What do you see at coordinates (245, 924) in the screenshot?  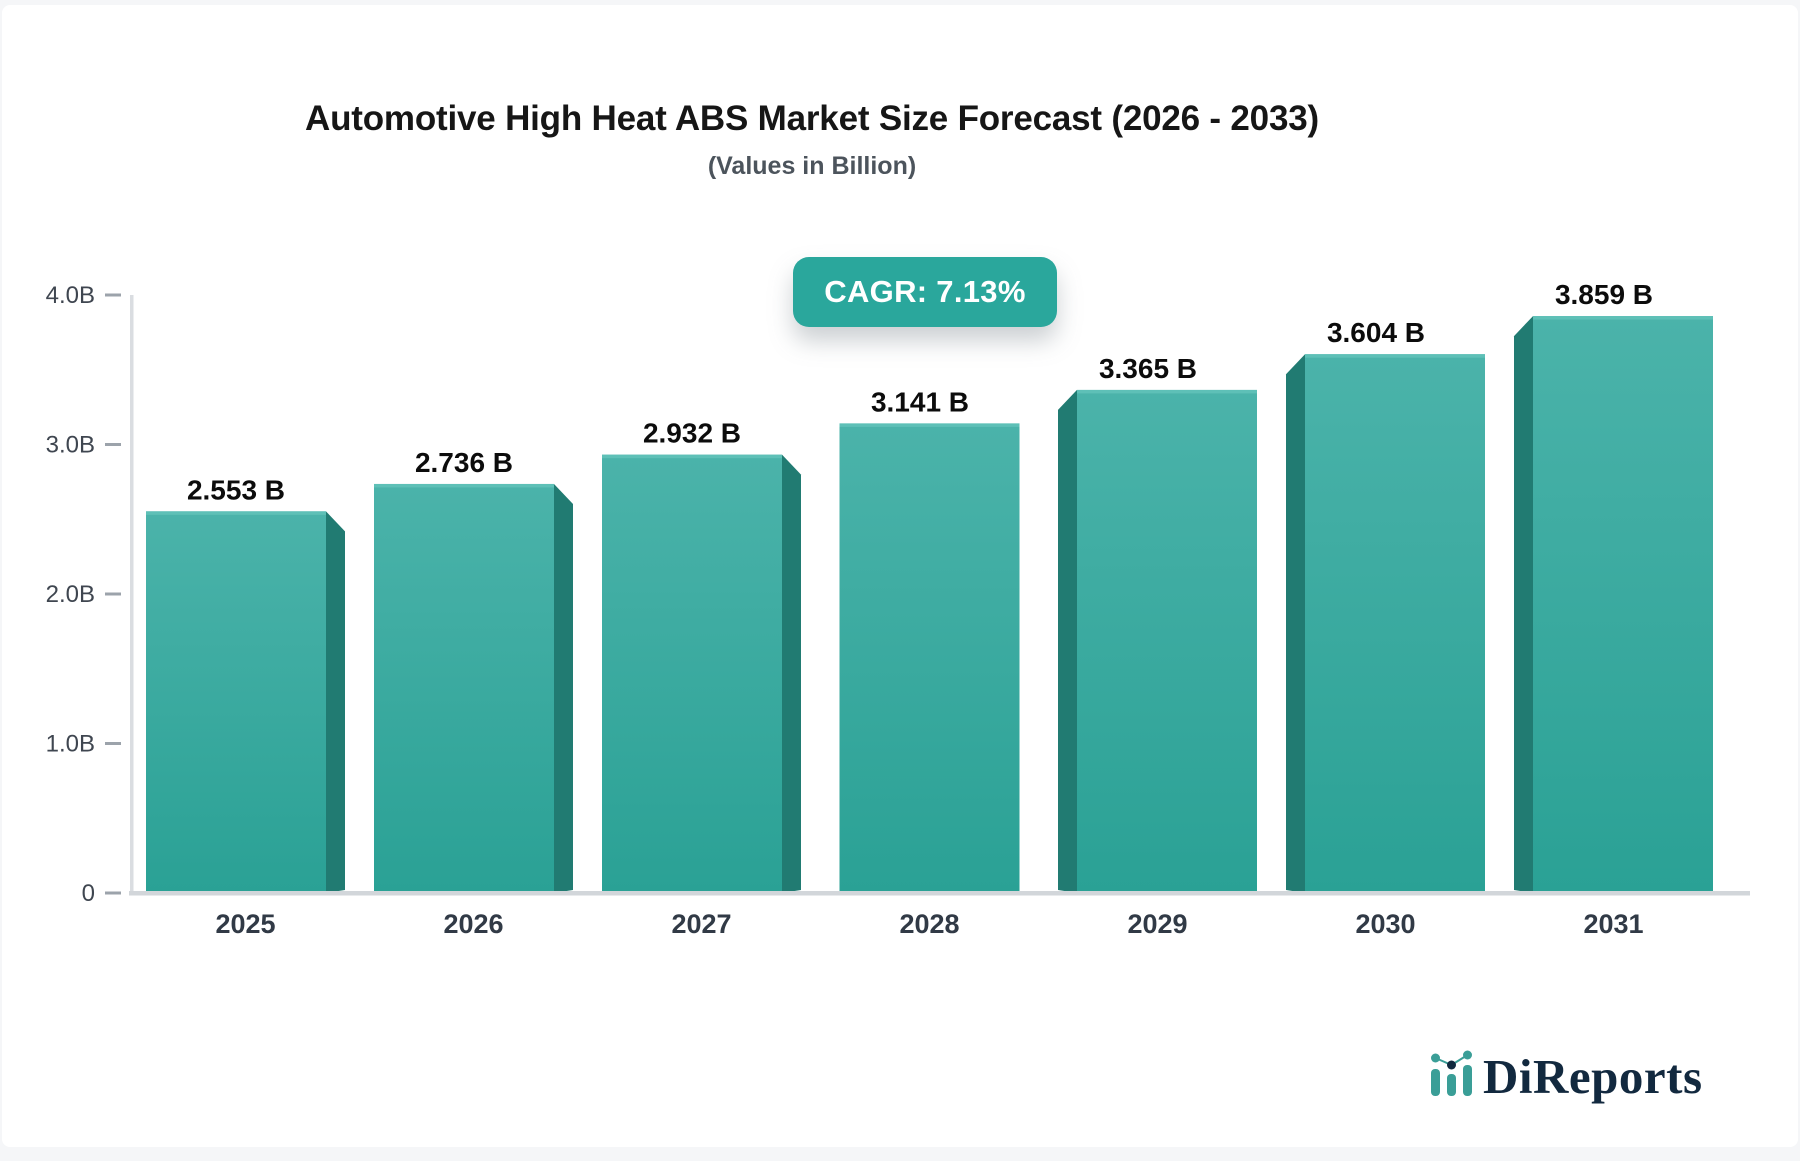 I see `x-axis-label: 2025` at bounding box center [245, 924].